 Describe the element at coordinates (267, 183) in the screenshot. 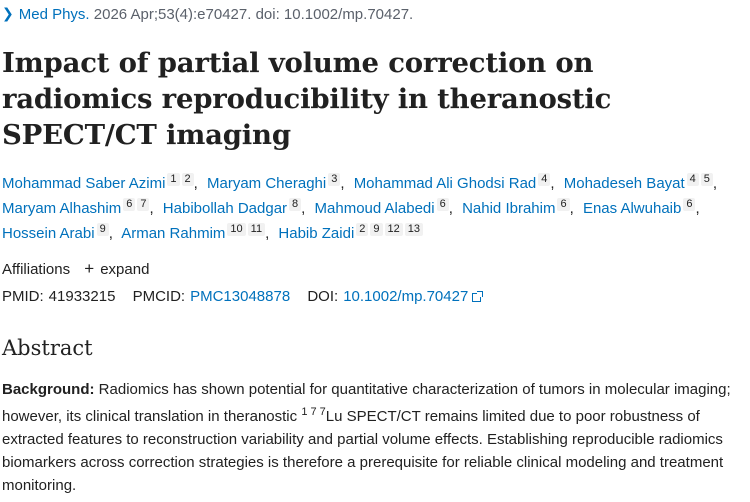

I see `author-link: Maryam Cheraghi` at that location.